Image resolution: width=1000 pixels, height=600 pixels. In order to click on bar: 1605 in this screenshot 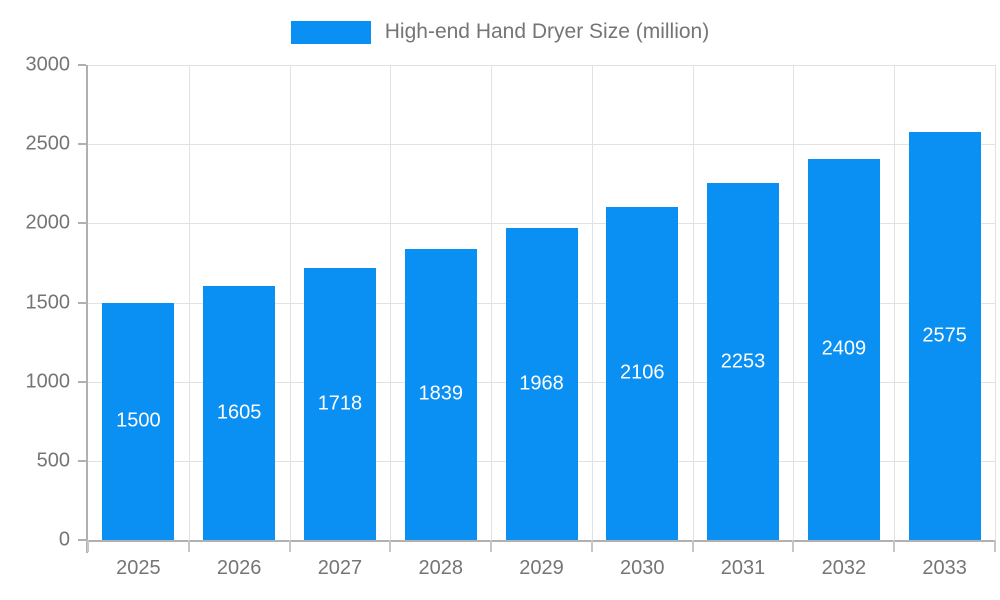, I will do `click(239, 412)`.